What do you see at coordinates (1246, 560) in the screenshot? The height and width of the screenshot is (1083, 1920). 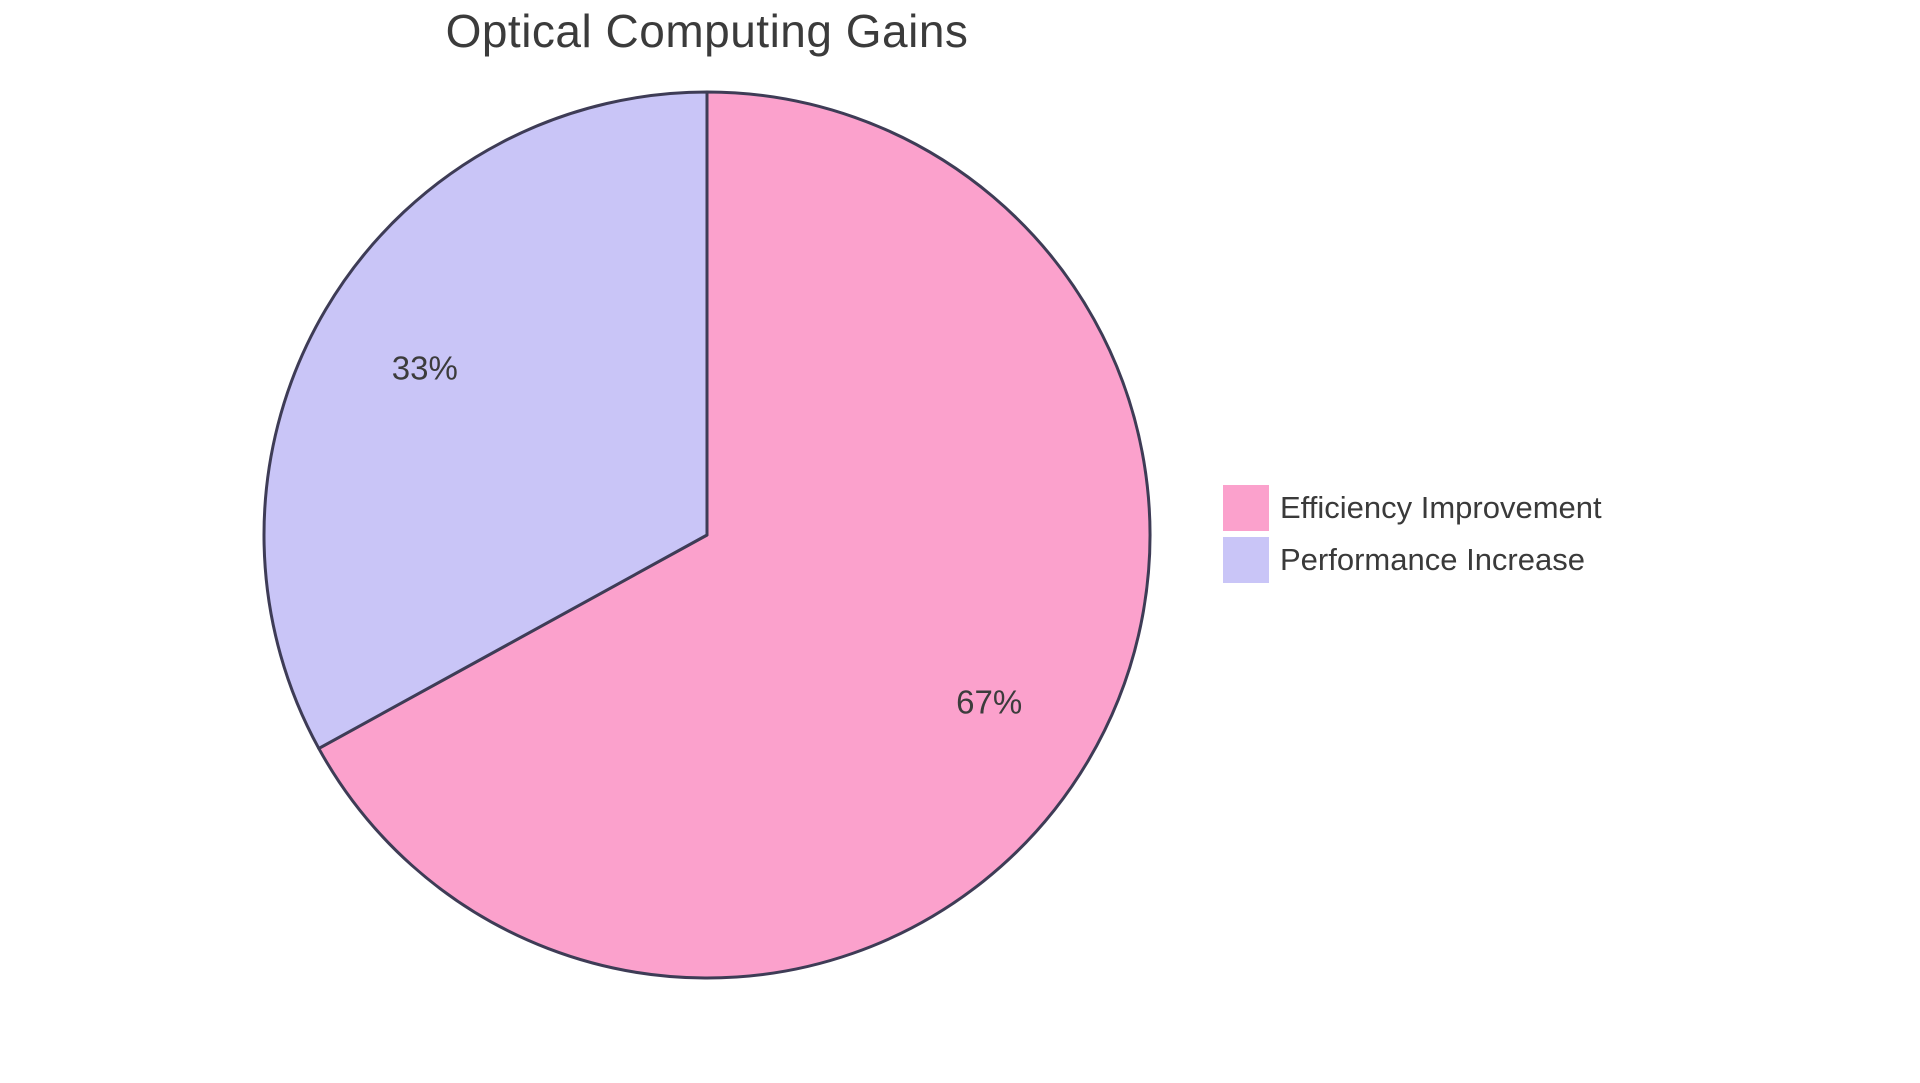 I see `legend-swatch-performance-increase` at bounding box center [1246, 560].